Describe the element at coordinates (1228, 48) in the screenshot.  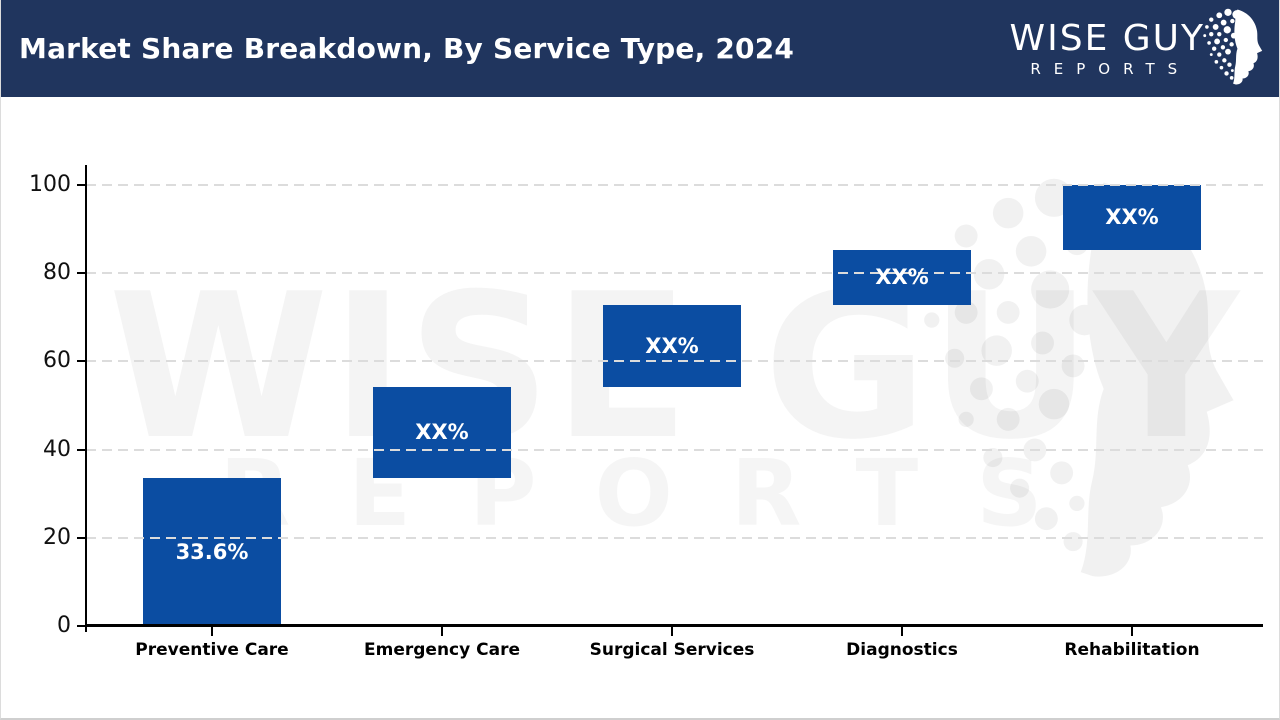
I see `face-logo-icon` at that location.